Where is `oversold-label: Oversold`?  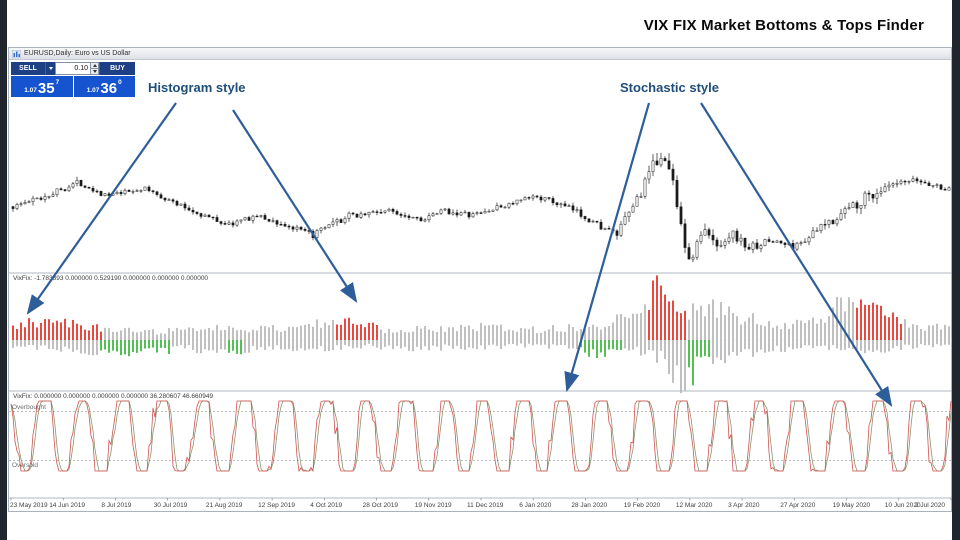
oversold-label: Oversold is located at coordinates (25, 465).